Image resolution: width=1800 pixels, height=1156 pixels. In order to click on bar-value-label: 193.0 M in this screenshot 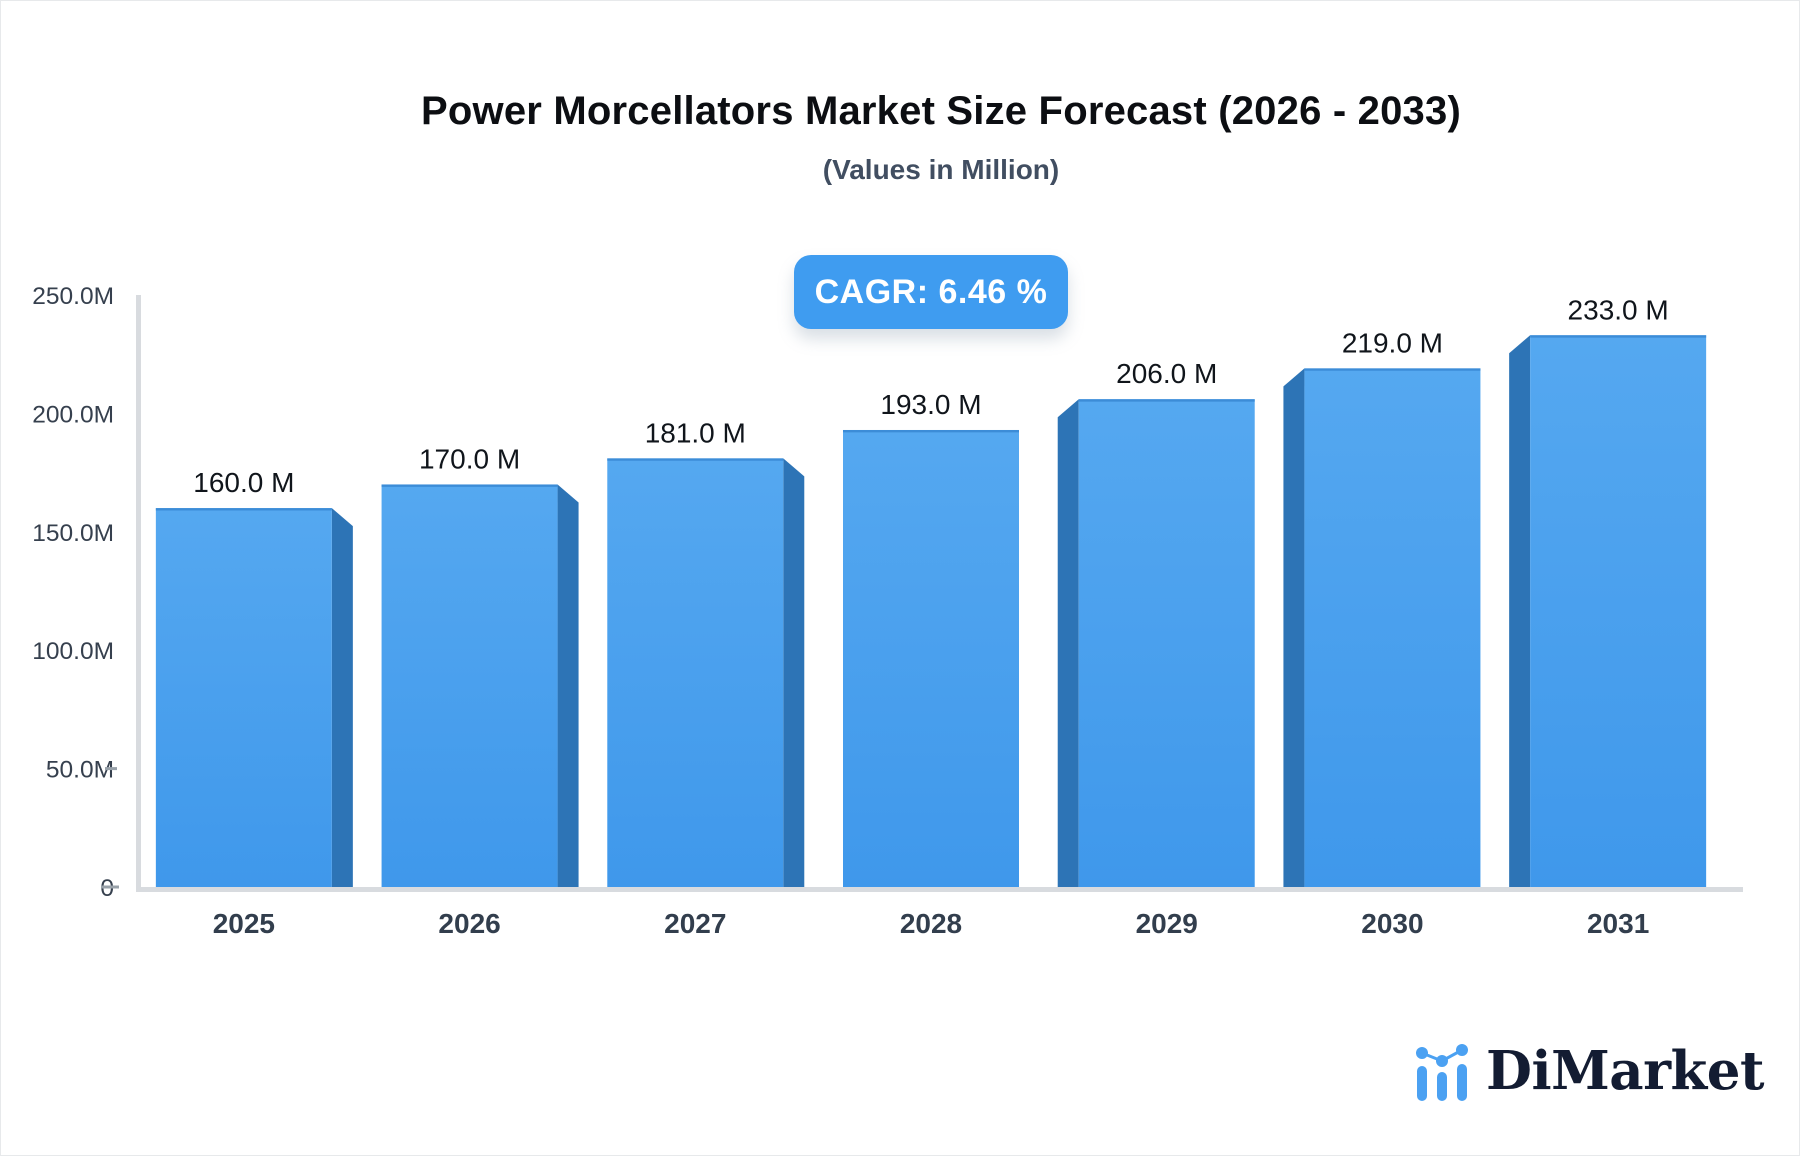, I will do `click(930, 404)`.